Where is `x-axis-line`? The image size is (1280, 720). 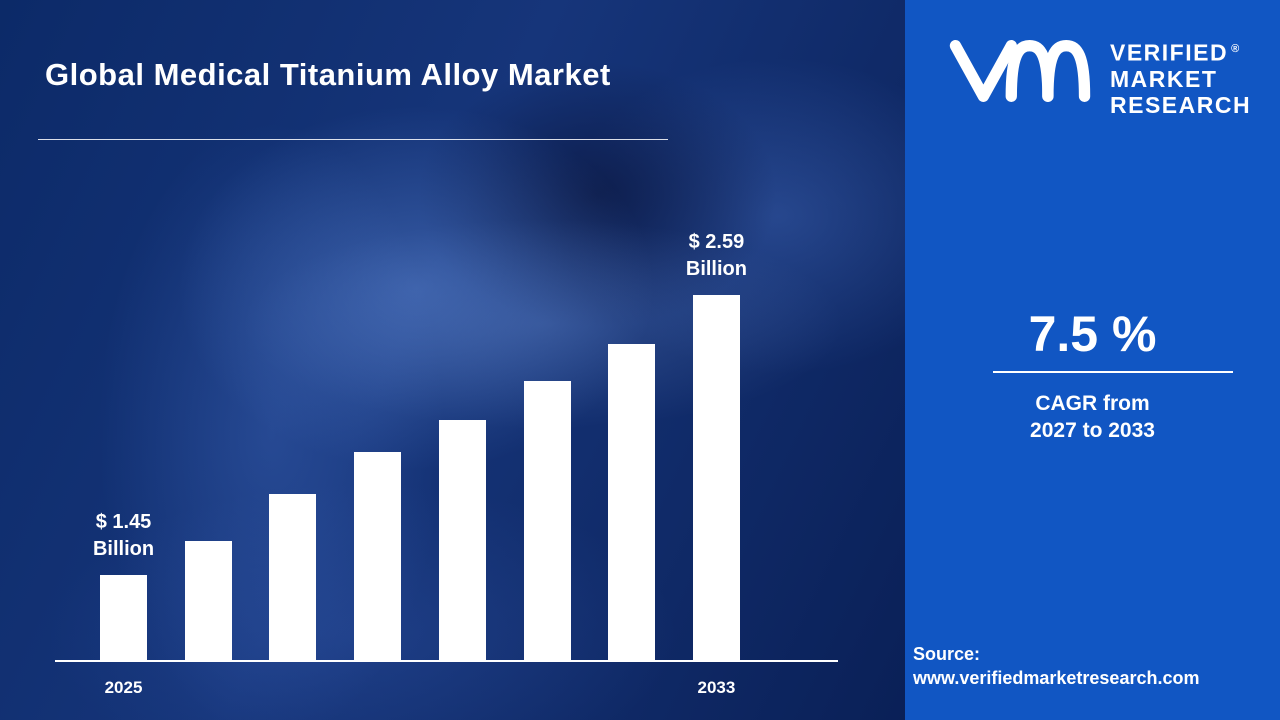 x-axis-line is located at coordinates (446, 661).